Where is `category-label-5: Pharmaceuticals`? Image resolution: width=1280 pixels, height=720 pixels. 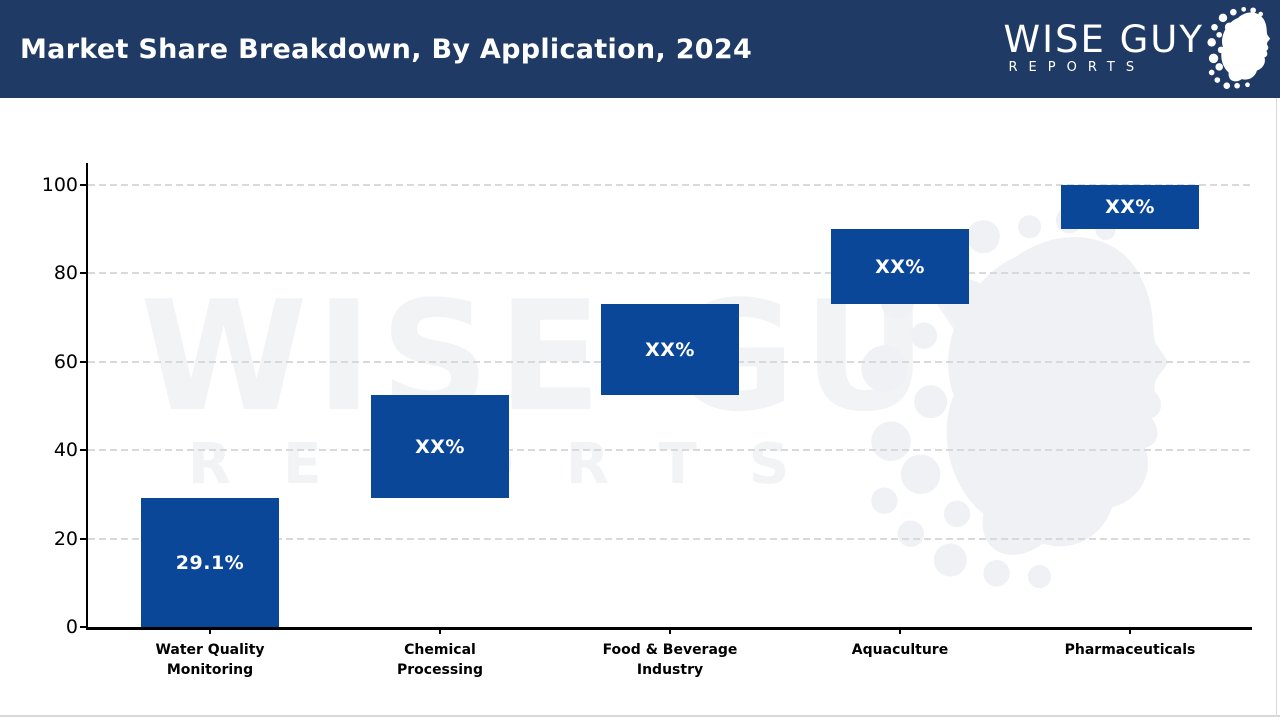 category-label-5: Pharmaceuticals is located at coordinates (1130, 650).